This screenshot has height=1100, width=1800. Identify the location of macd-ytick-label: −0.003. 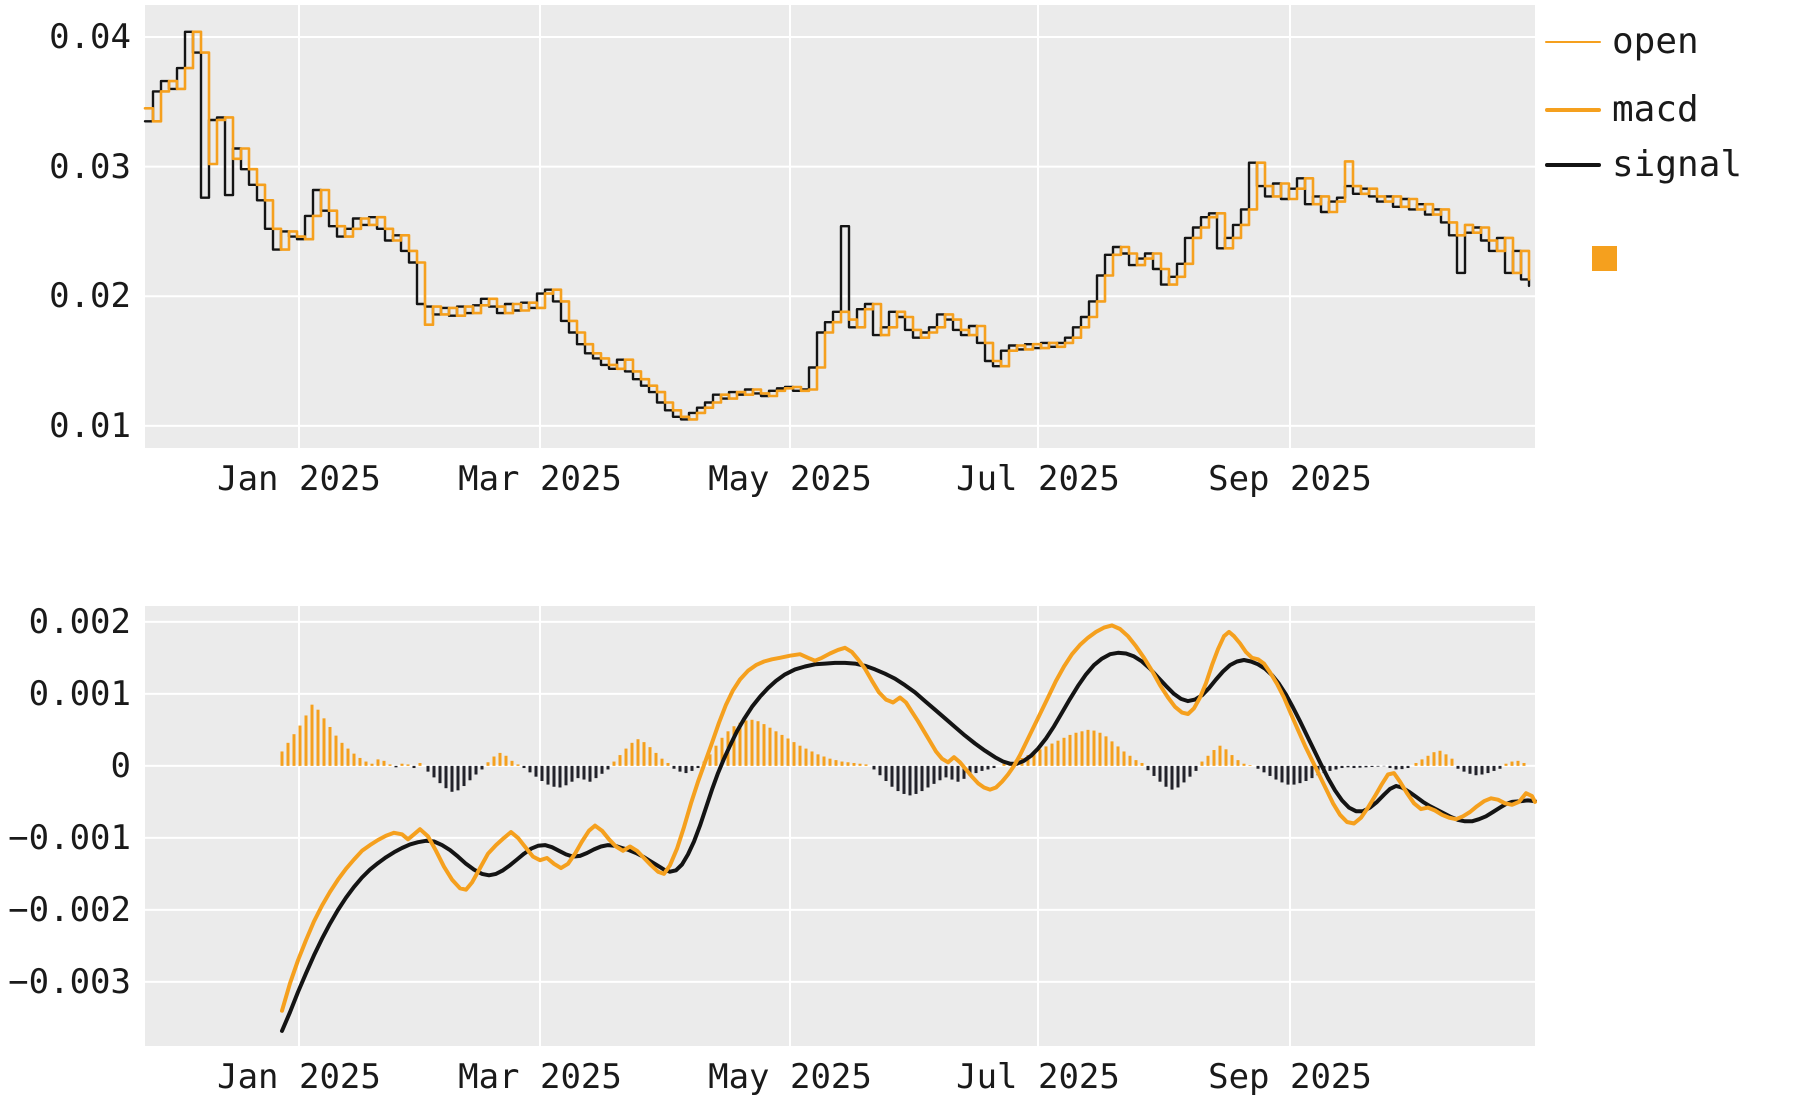
(69, 982).